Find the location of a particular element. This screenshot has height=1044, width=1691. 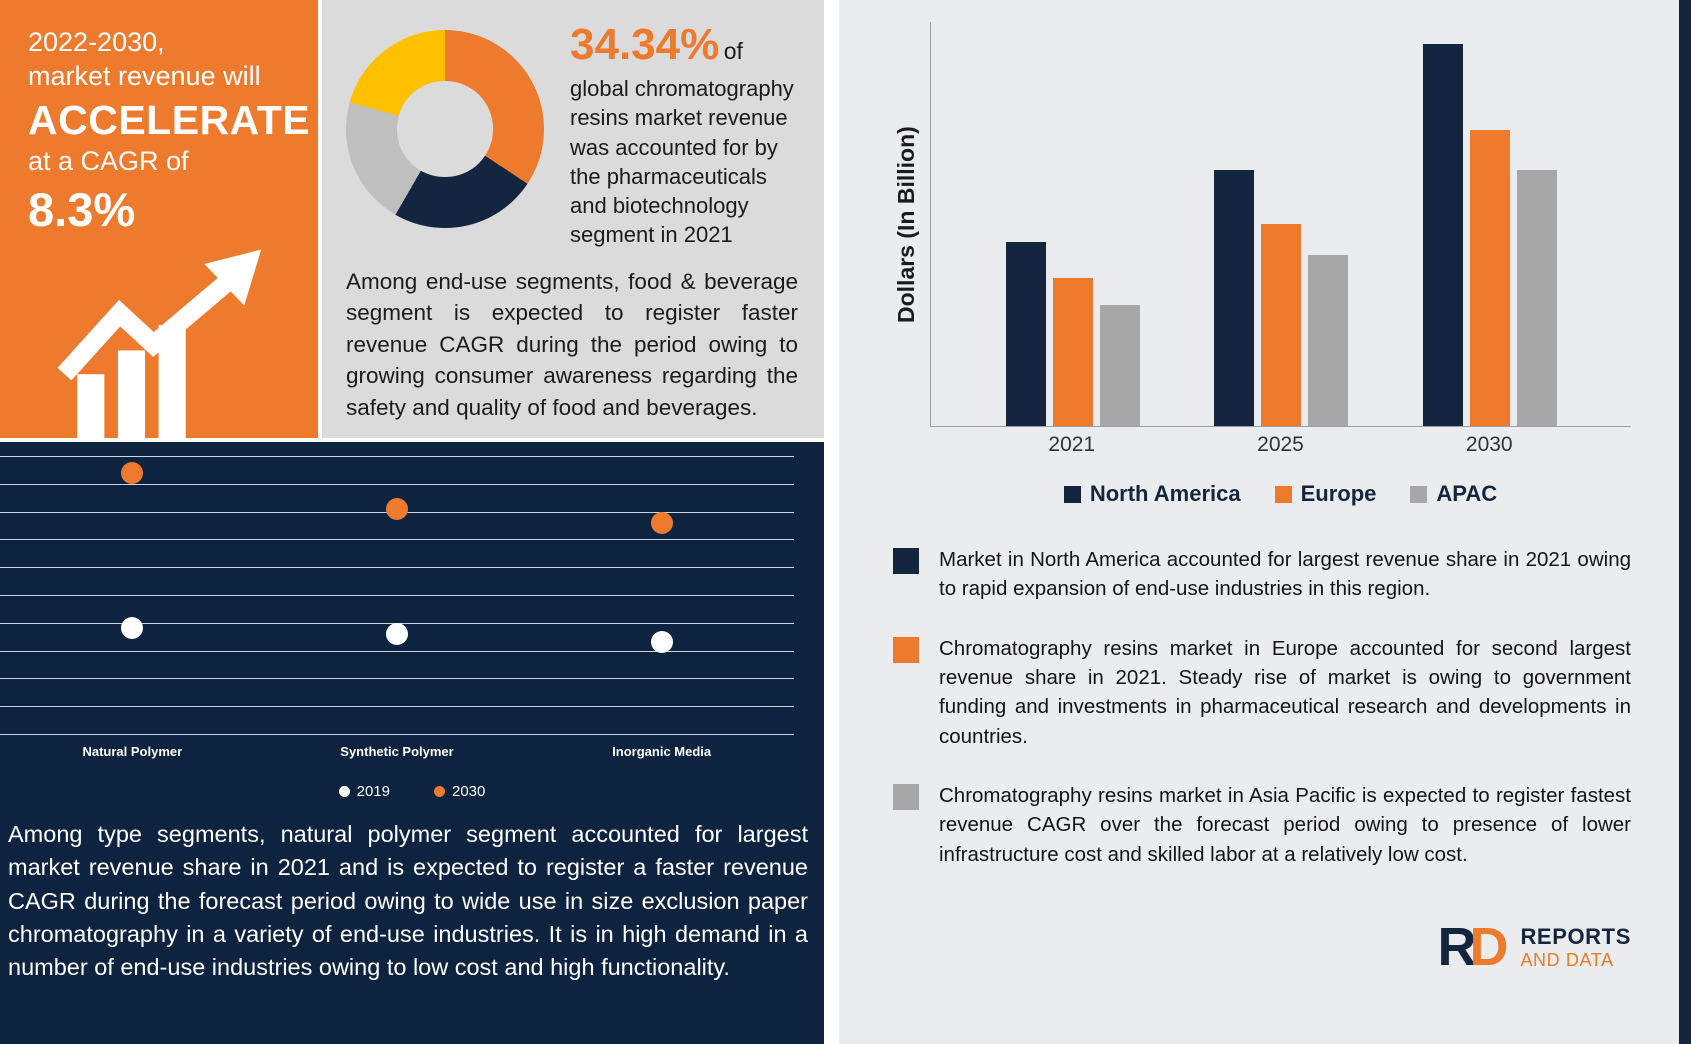

donut-chart is located at coordinates (445, 129).